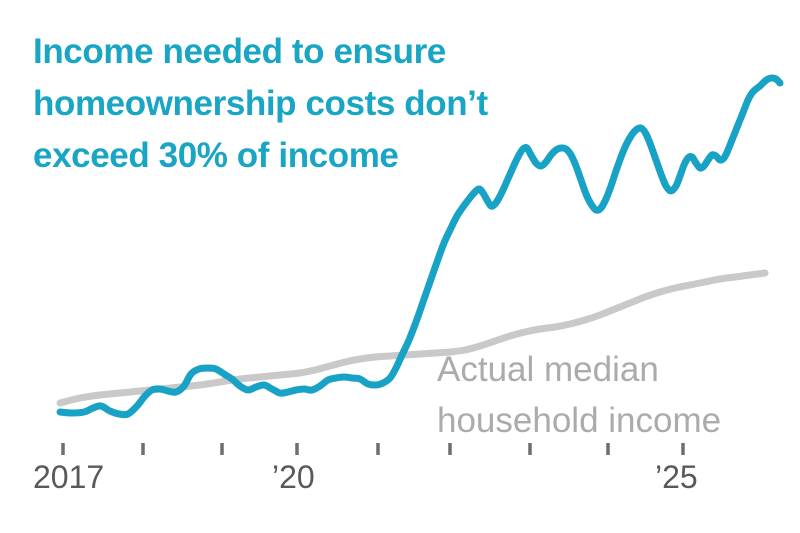 The width and height of the screenshot is (800, 533). Describe the element at coordinates (612, 395) in the screenshot. I see `series-annotation-actual-median-household-income: Actual median household income` at that location.